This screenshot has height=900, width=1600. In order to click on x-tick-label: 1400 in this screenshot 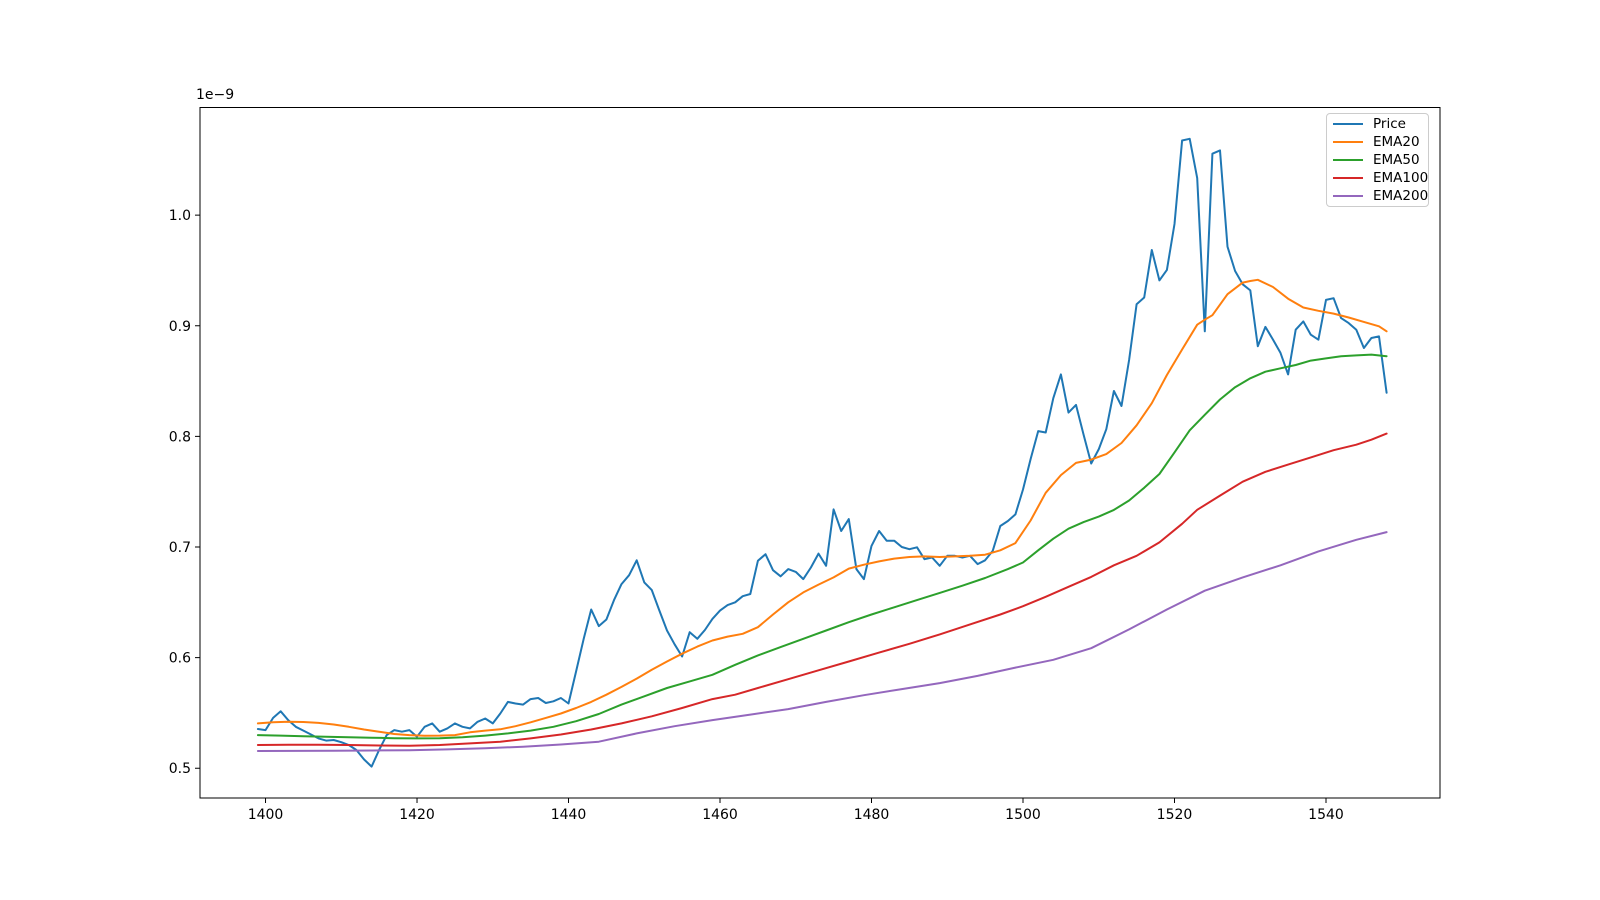, I will do `click(266, 815)`.